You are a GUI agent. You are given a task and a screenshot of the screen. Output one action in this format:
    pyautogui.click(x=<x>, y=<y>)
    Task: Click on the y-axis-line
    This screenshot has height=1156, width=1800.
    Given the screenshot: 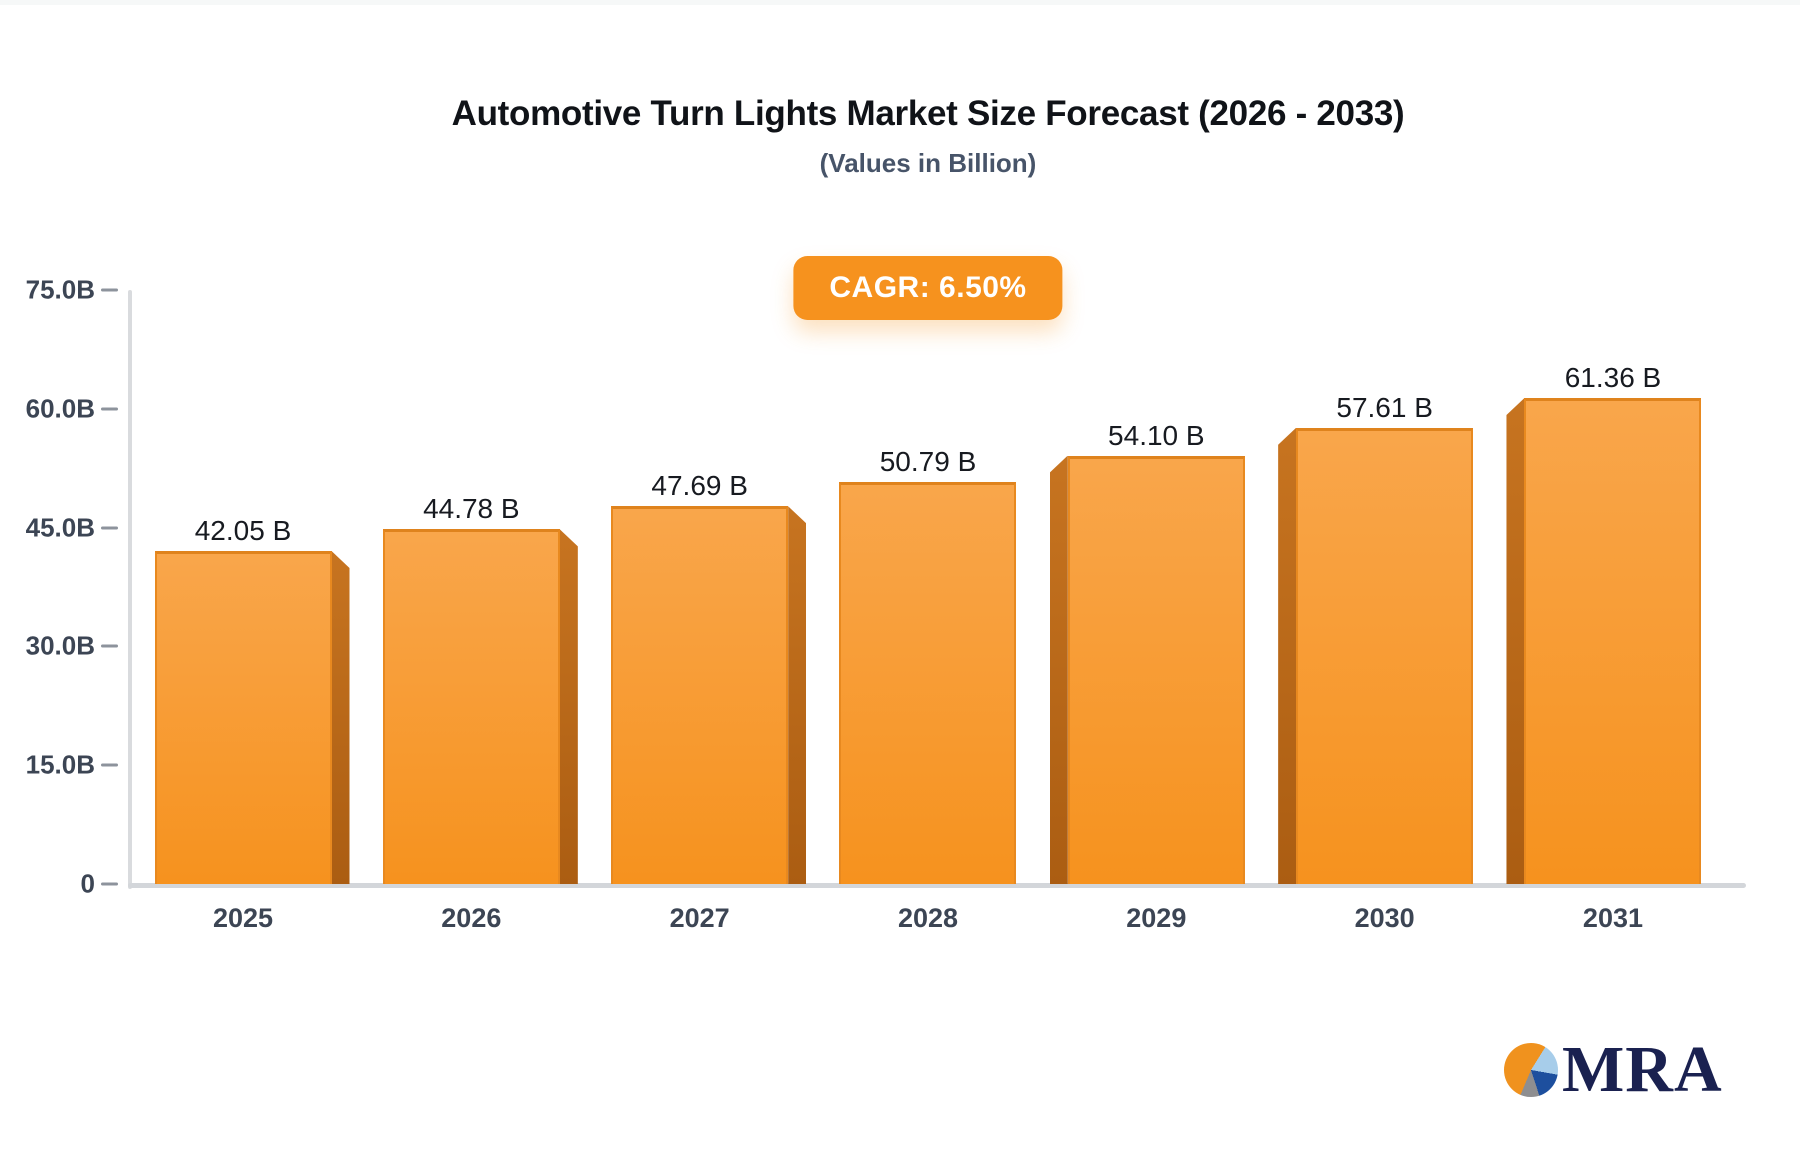 What is the action you would take?
    pyautogui.click(x=130, y=589)
    